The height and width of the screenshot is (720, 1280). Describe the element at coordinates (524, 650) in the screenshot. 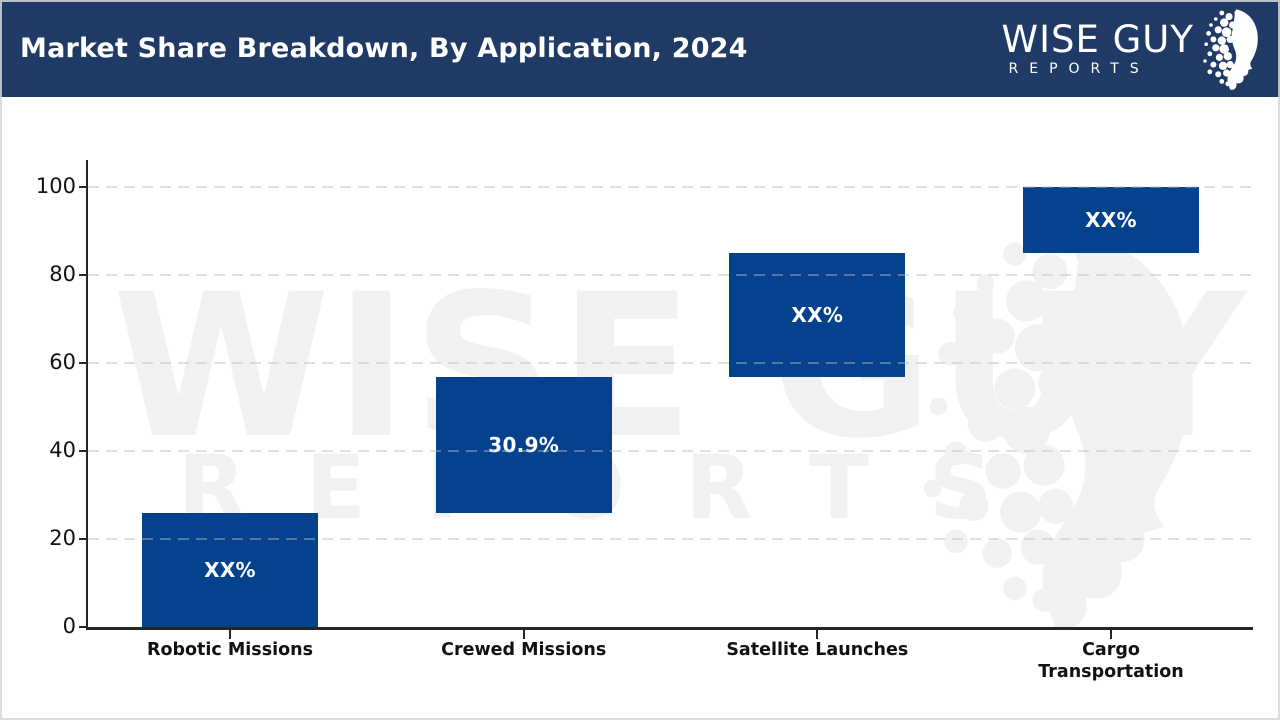

I see `x-tick-label: Crewed Missions` at that location.